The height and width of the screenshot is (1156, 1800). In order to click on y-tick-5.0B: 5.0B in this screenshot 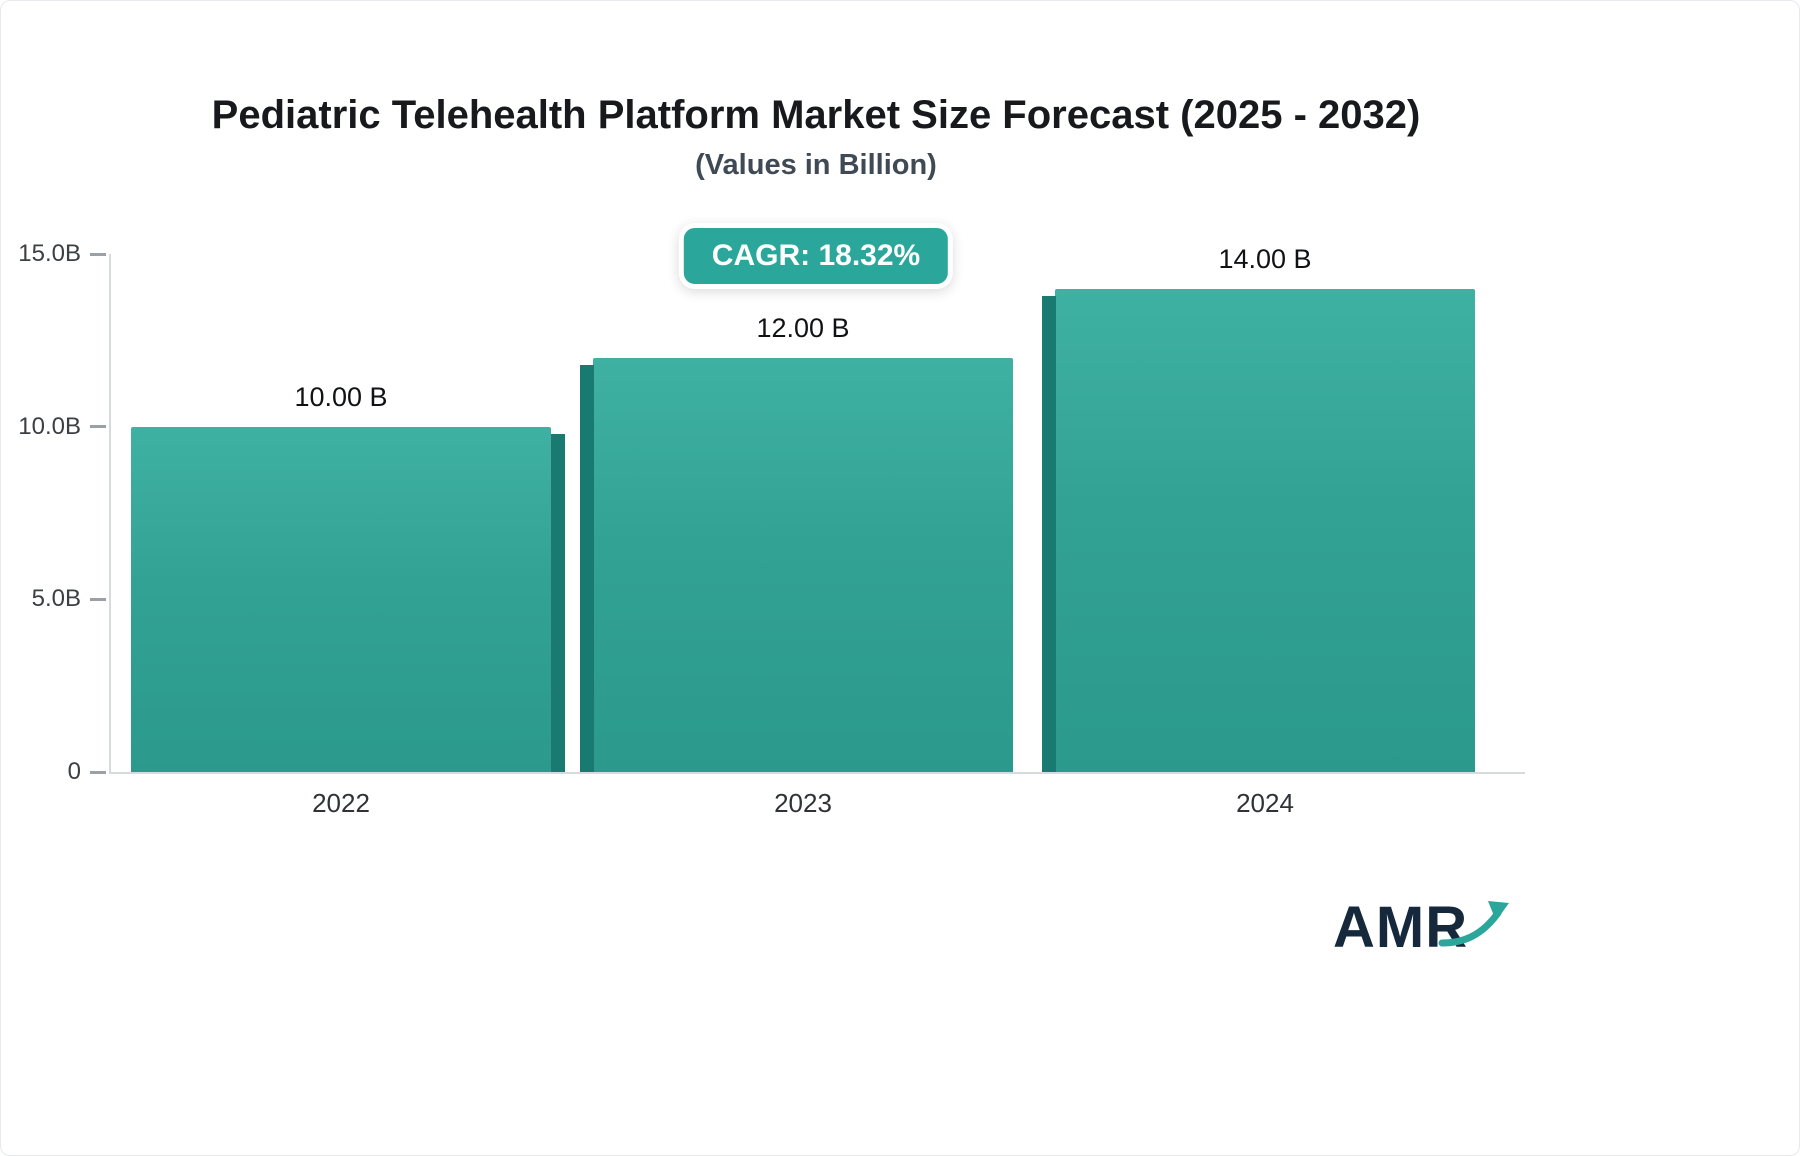, I will do `click(71, 599)`.